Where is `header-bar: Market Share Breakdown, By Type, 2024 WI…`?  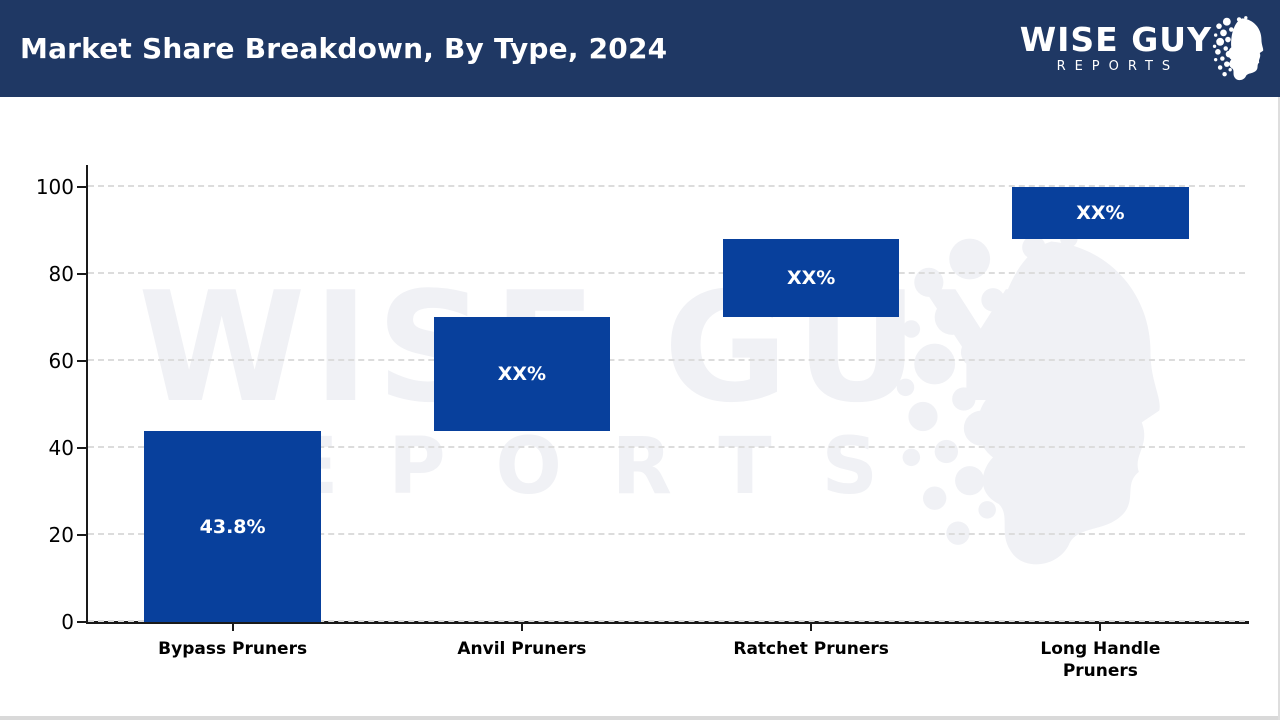
header-bar: Market Share Breakdown, By Type, 2024 WI… is located at coordinates (640, 48).